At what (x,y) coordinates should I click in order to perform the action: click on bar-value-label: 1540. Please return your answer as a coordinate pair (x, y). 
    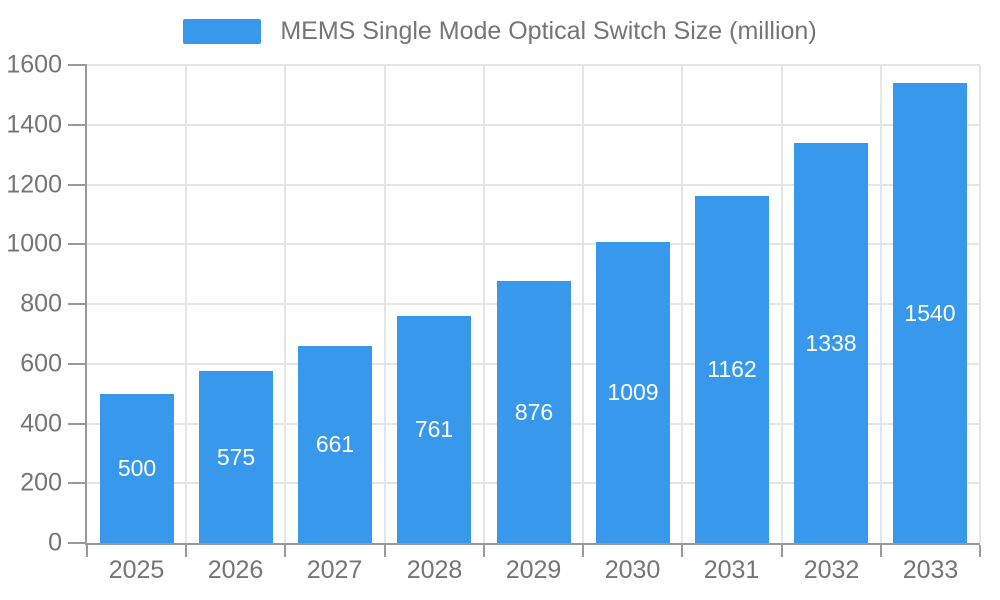
    Looking at the image, I should click on (930, 312).